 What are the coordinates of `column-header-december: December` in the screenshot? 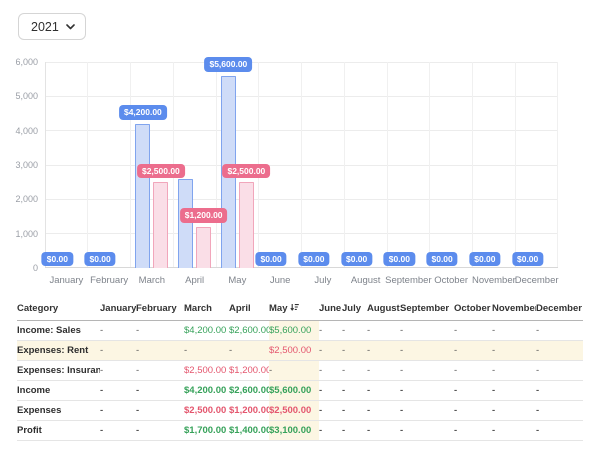 It's located at (559, 309).